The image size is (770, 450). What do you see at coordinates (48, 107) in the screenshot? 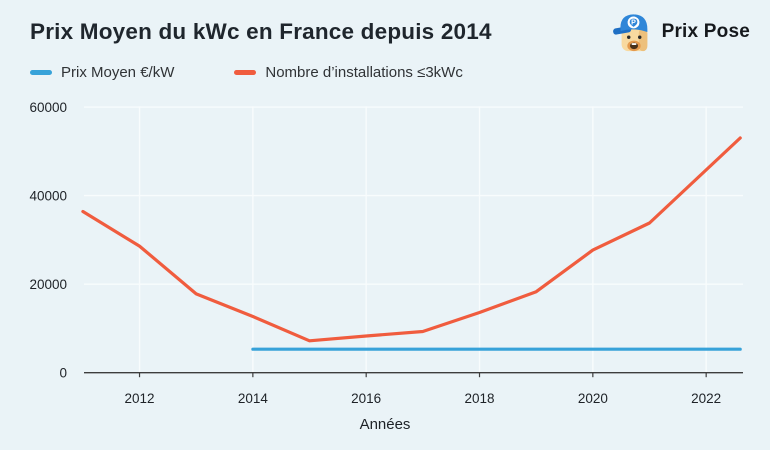
I see `y-tick-label: 60000` at bounding box center [48, 107].